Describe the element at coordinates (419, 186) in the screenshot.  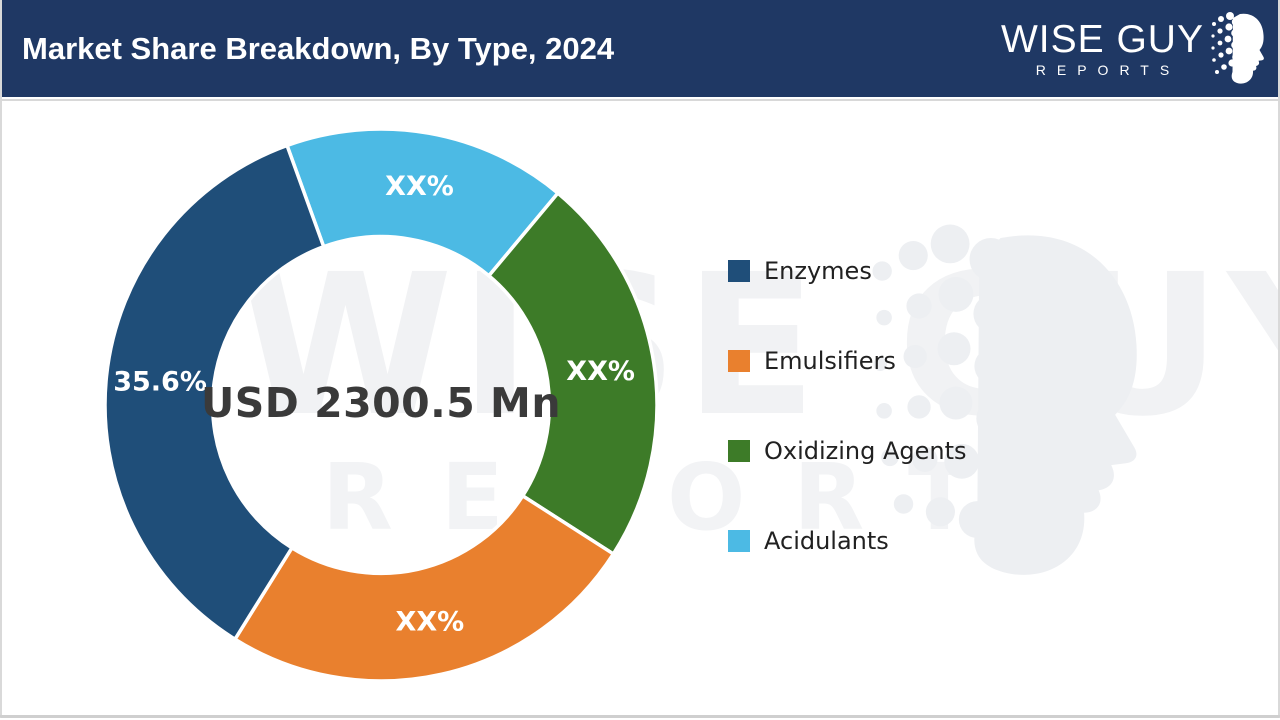
I see `slice-label-acidulants: XX%` at that location.